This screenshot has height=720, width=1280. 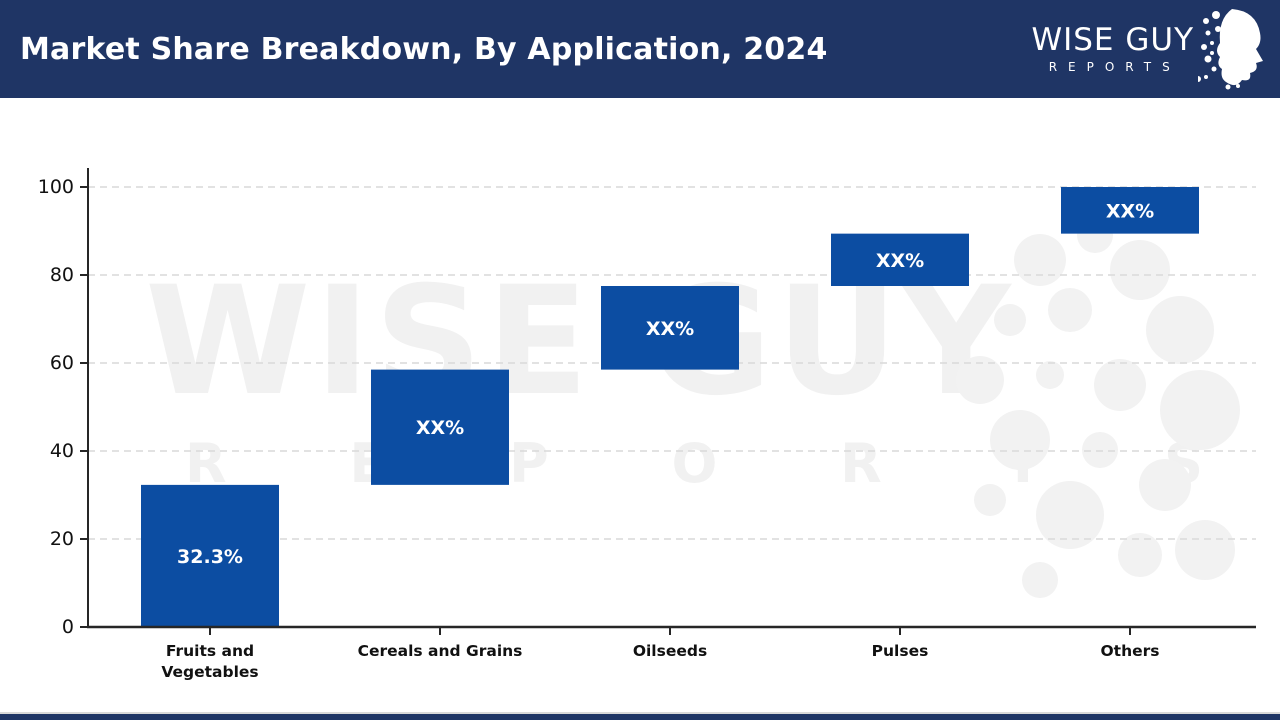 What do you see at coordinates (640, 713) in the screenshot?
I see `footer-divider` at bounding box center [640, 713].